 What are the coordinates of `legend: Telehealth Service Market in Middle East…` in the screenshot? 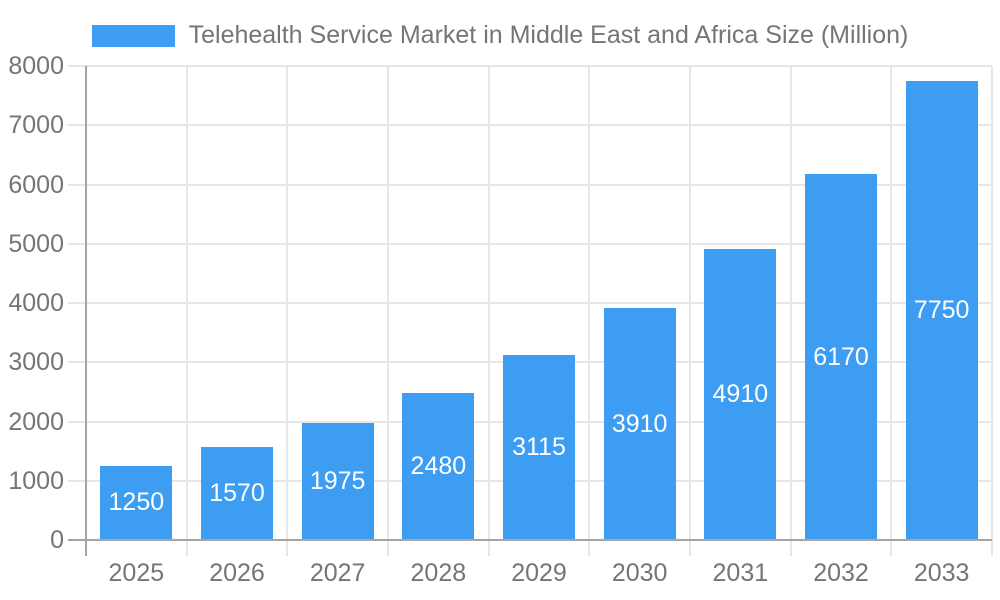 It's located at (500, 35).